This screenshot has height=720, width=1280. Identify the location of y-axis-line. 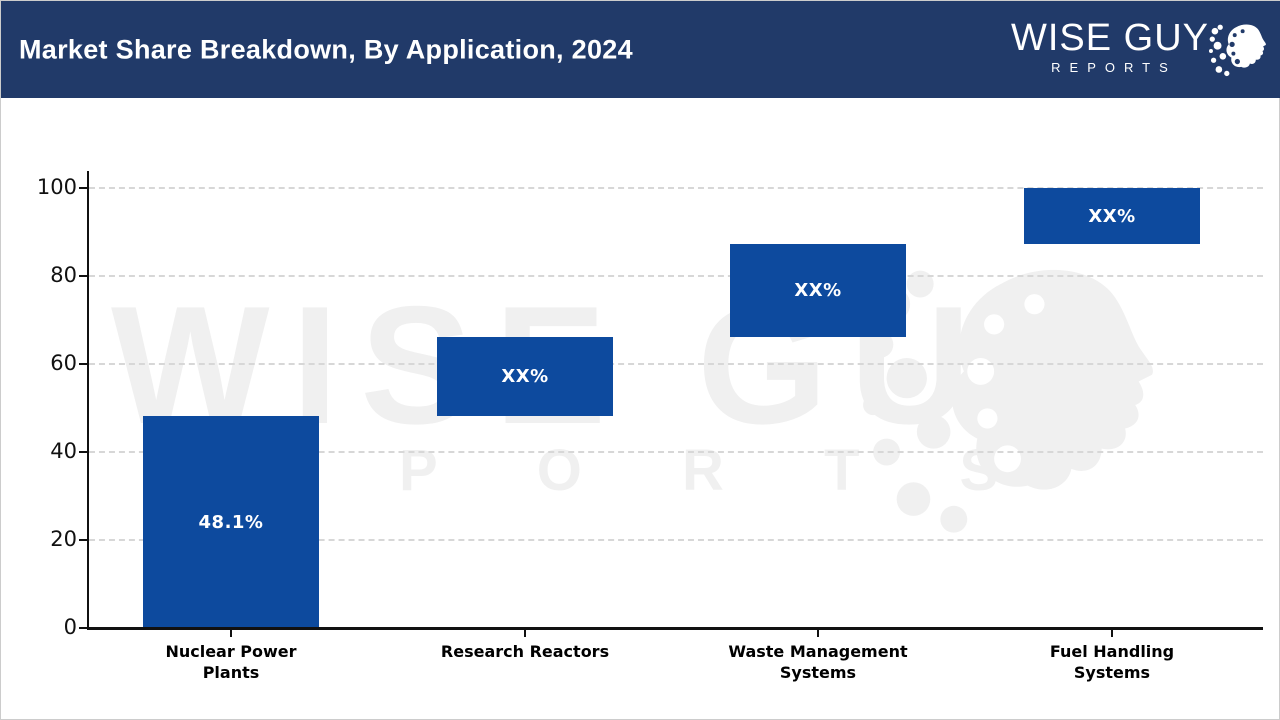
(88, 400).